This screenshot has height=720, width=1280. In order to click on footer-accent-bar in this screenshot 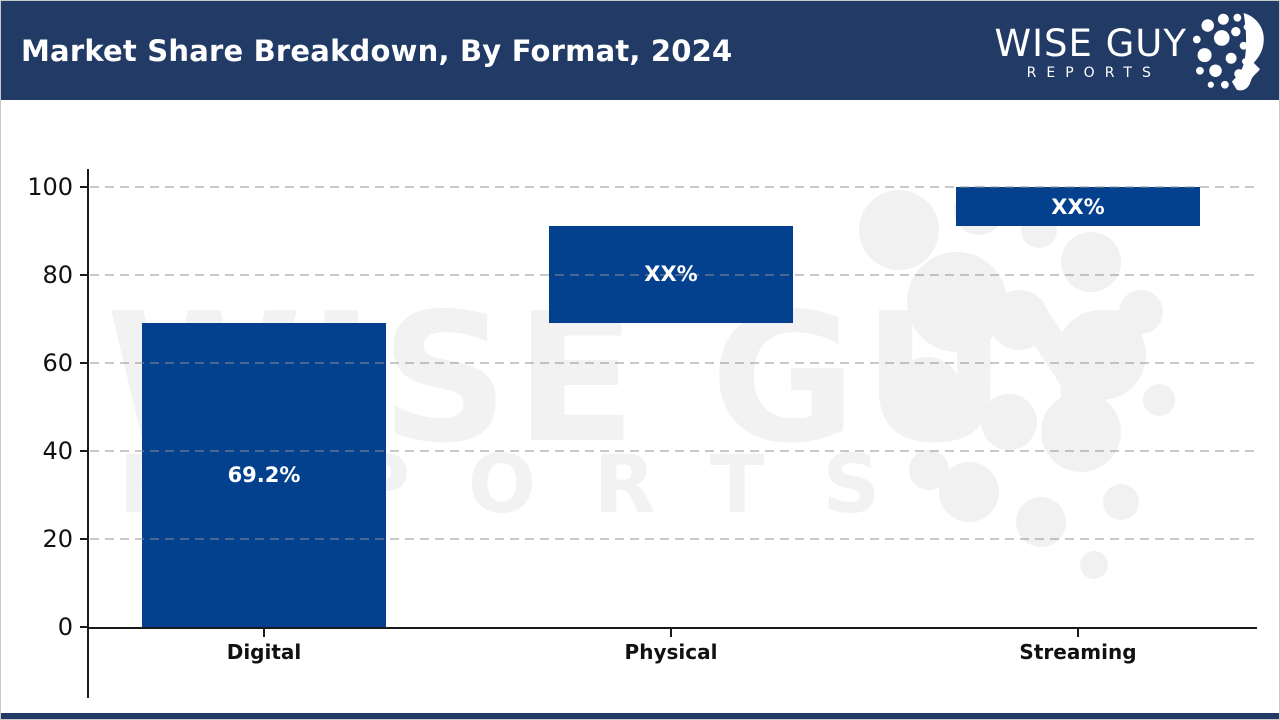, I will do `click(640, 716)`.